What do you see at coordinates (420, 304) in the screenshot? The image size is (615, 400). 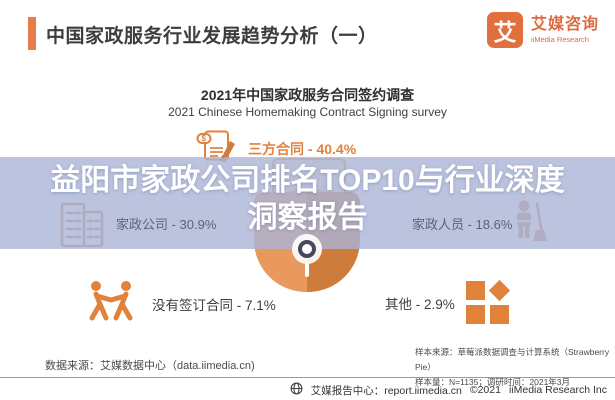 I see `other-label: 其他 - 2.9%` at bounding box center [420, 304].